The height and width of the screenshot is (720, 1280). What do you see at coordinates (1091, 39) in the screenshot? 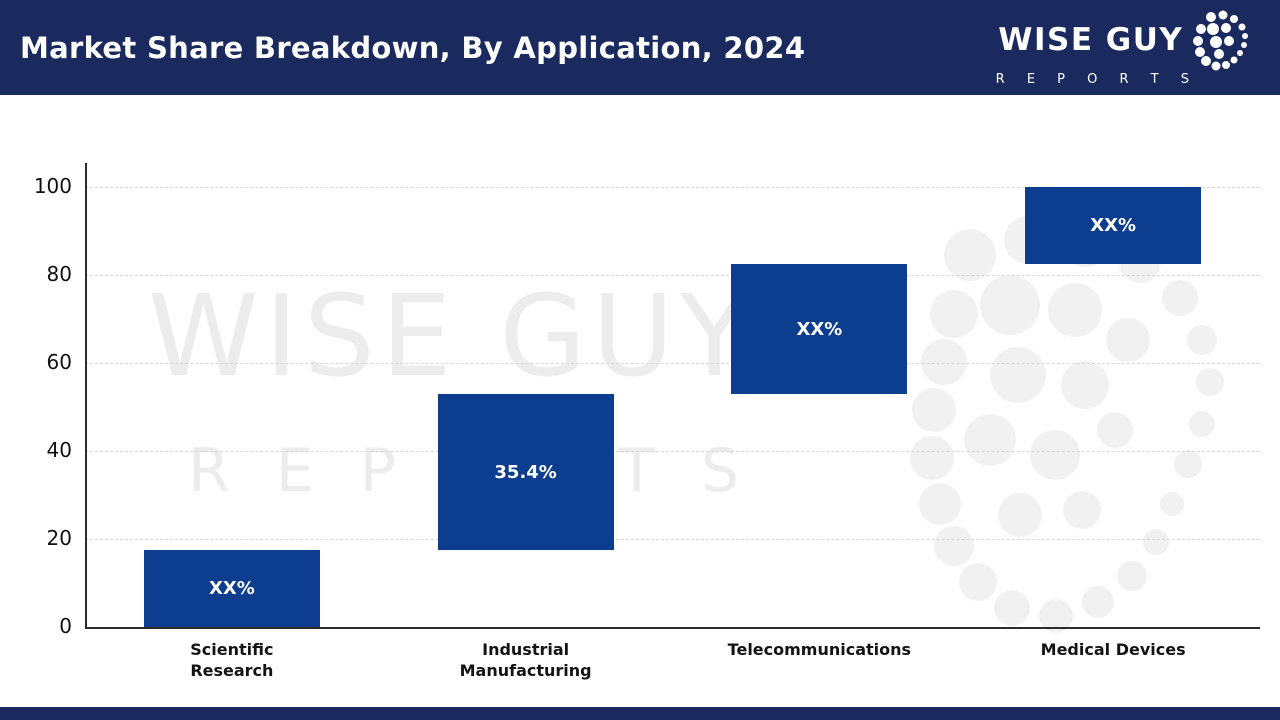
I see `brand-logo-name: WISE GUY` at bounding box center [1091, 39].